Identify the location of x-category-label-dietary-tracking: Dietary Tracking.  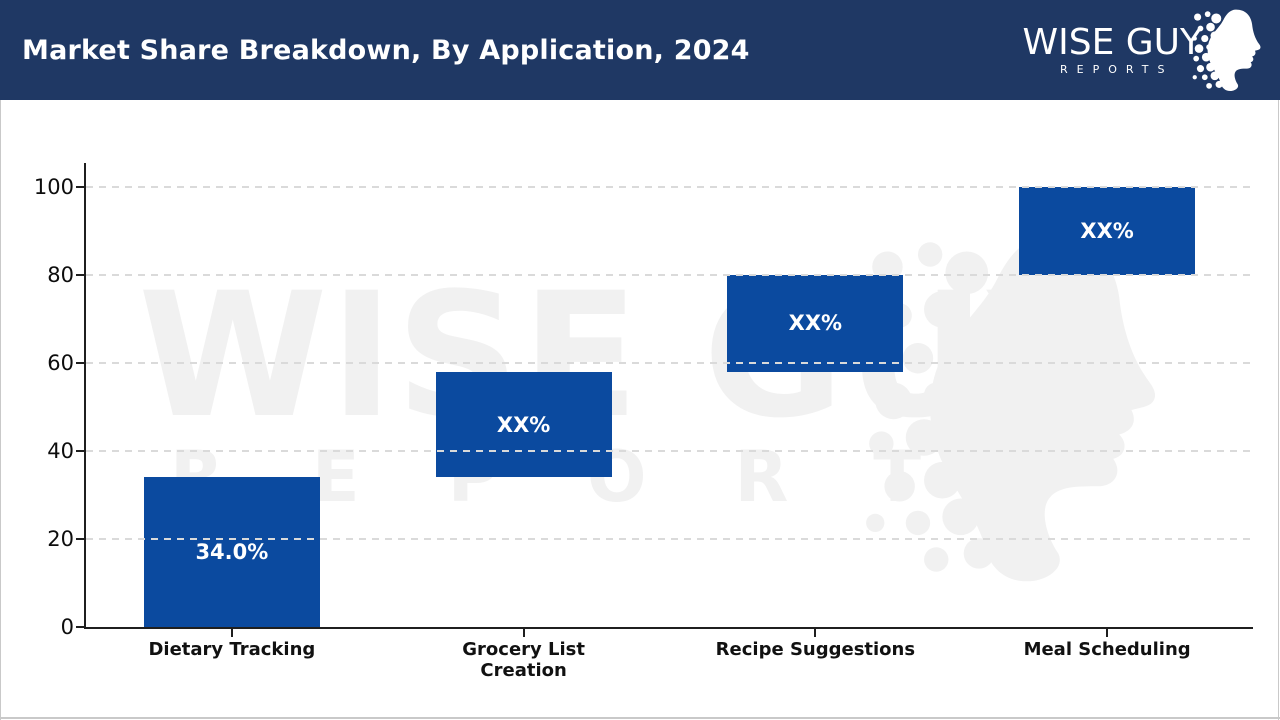
(232, 649).